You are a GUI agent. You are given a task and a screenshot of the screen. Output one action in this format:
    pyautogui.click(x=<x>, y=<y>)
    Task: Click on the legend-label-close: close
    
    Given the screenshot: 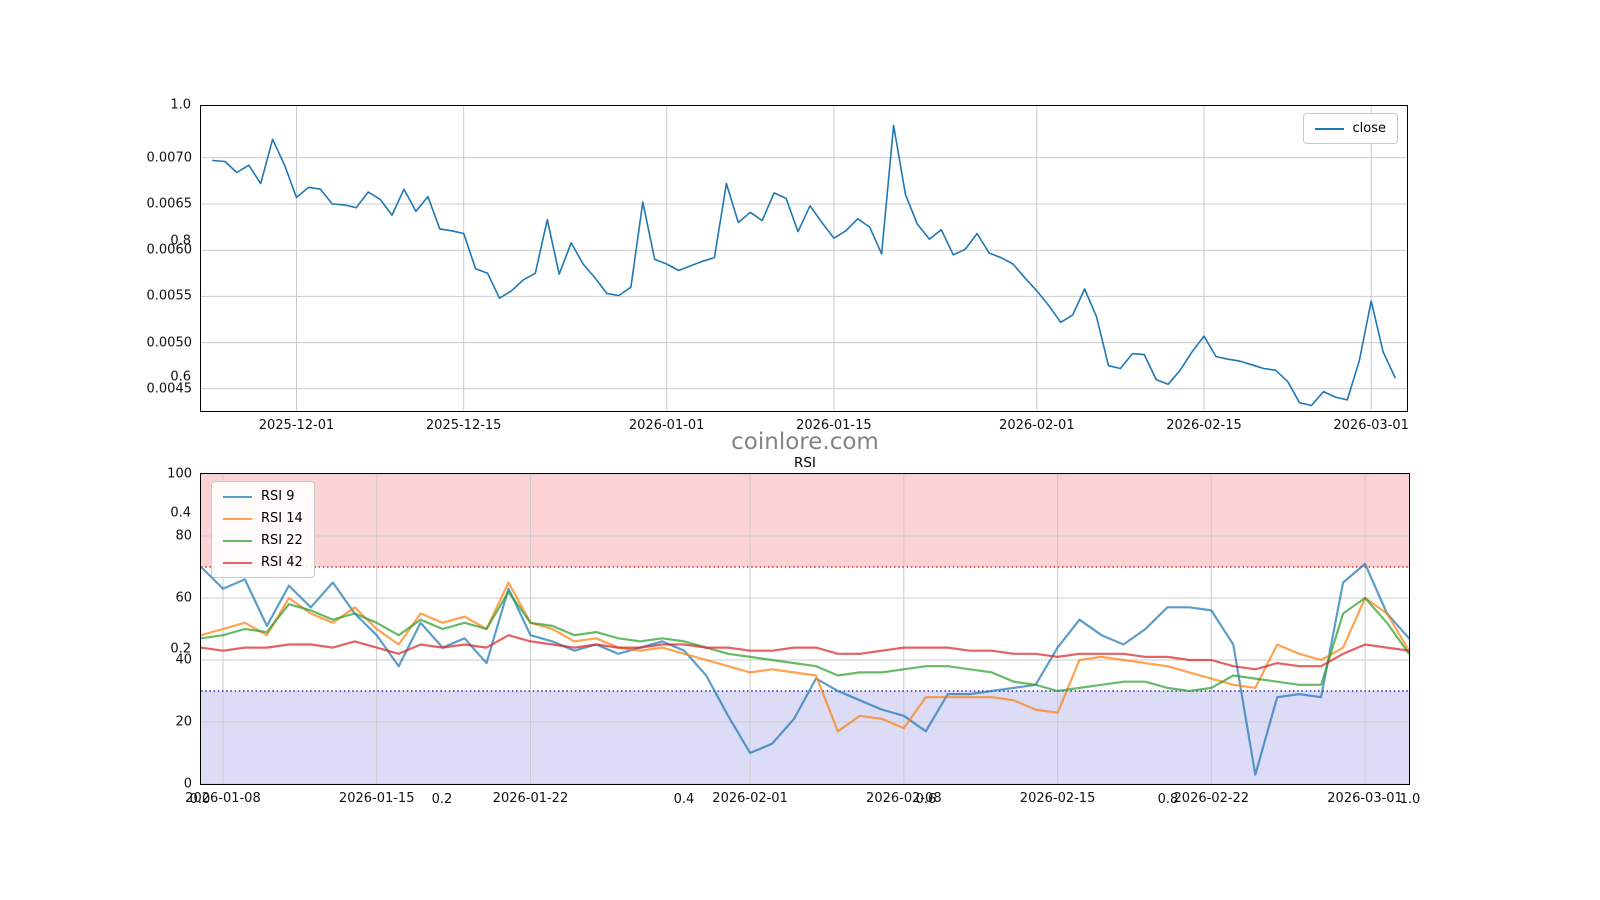 What is the action you would take?
    pyautogui.click(x=1369, y=128)
    